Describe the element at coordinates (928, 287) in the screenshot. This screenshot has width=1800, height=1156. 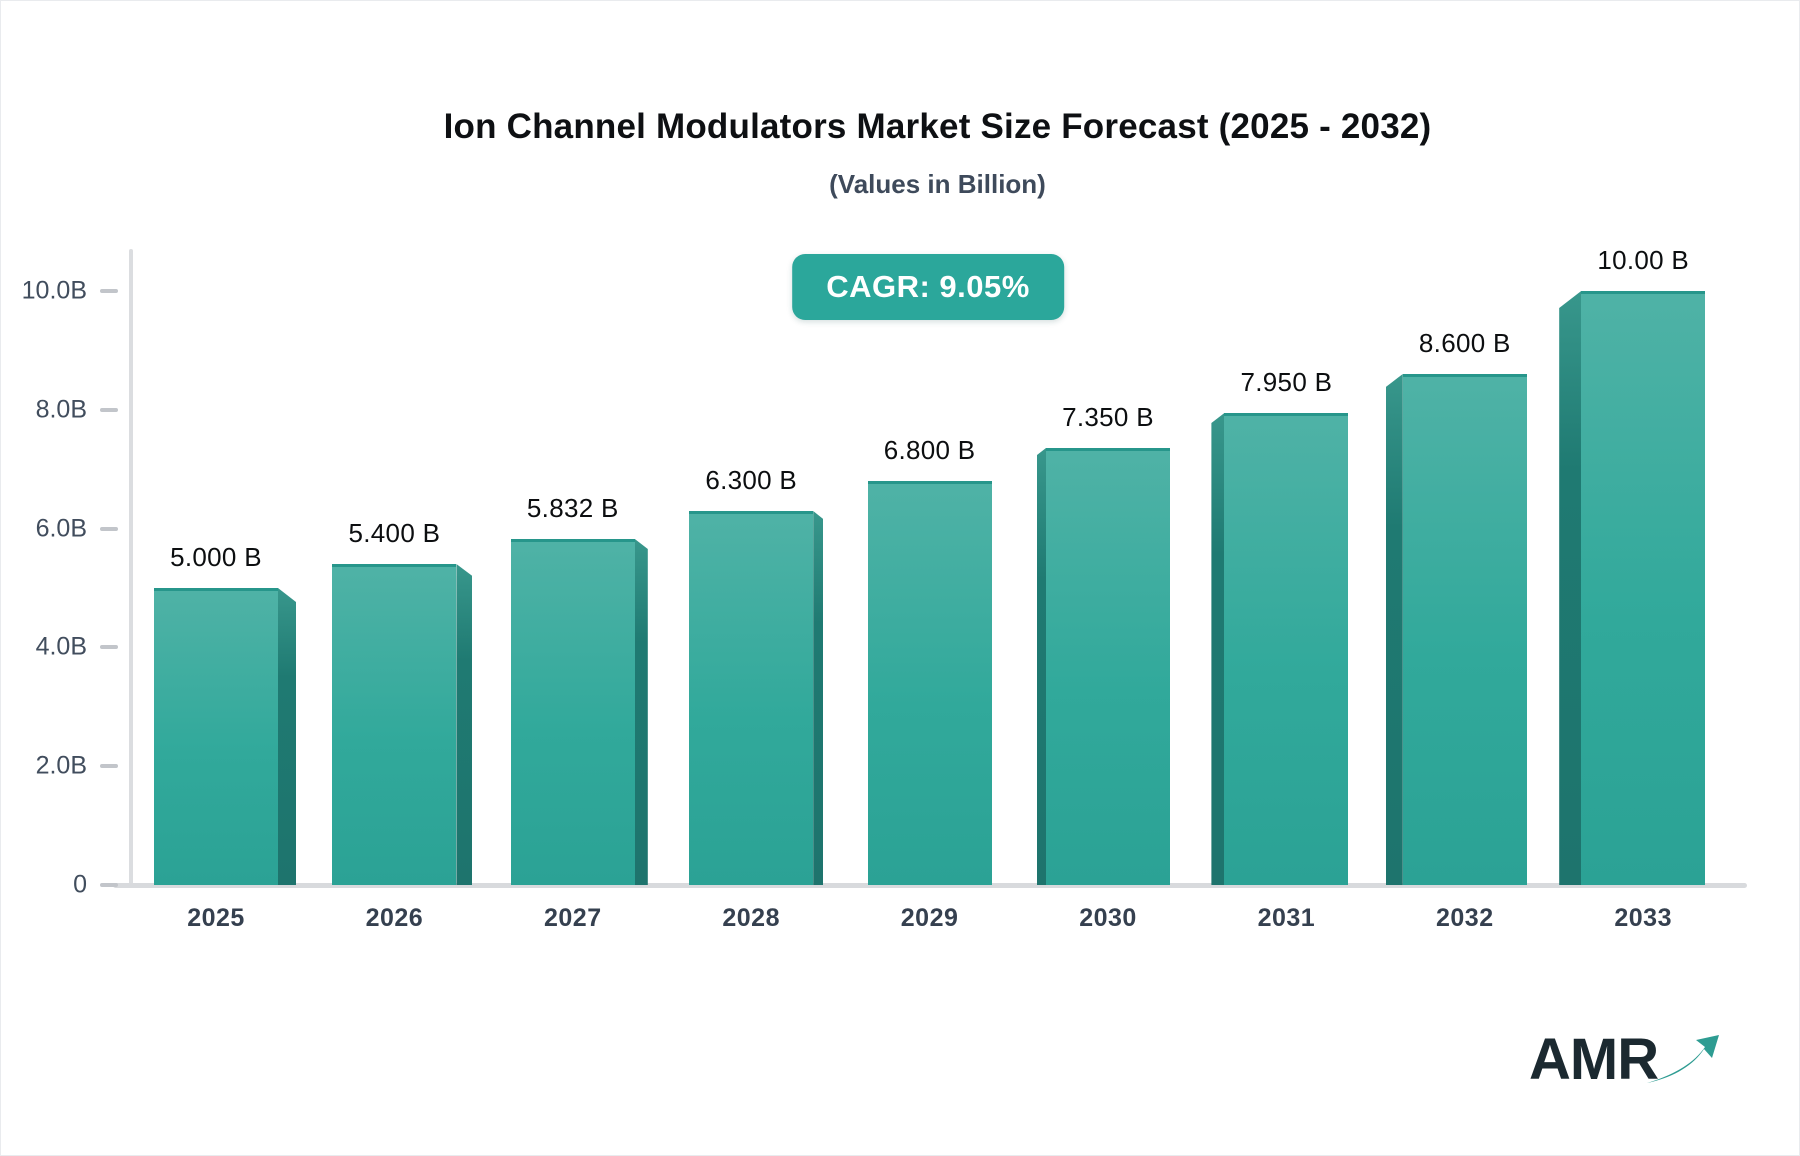
I see `cagr-badge: CAGR: 9.05%` at that location.